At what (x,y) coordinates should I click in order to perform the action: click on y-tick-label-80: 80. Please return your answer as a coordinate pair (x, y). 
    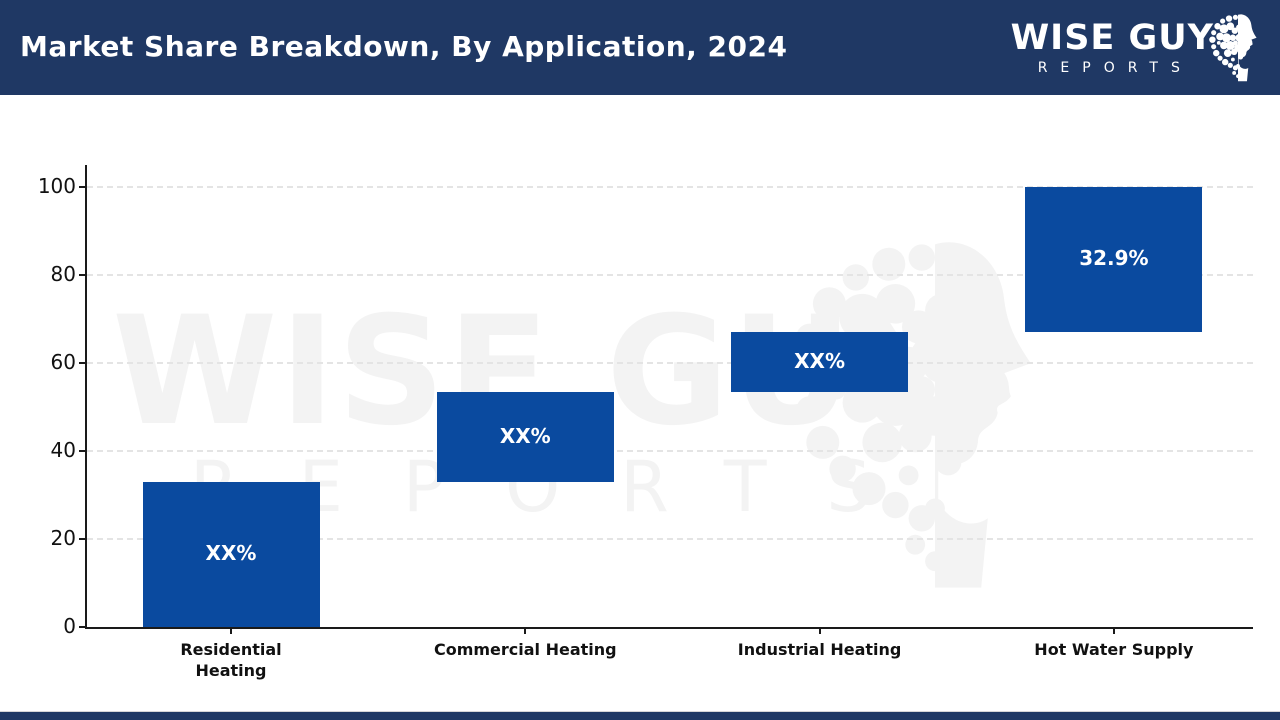
    Looking at the image, I should click on (63, 274).